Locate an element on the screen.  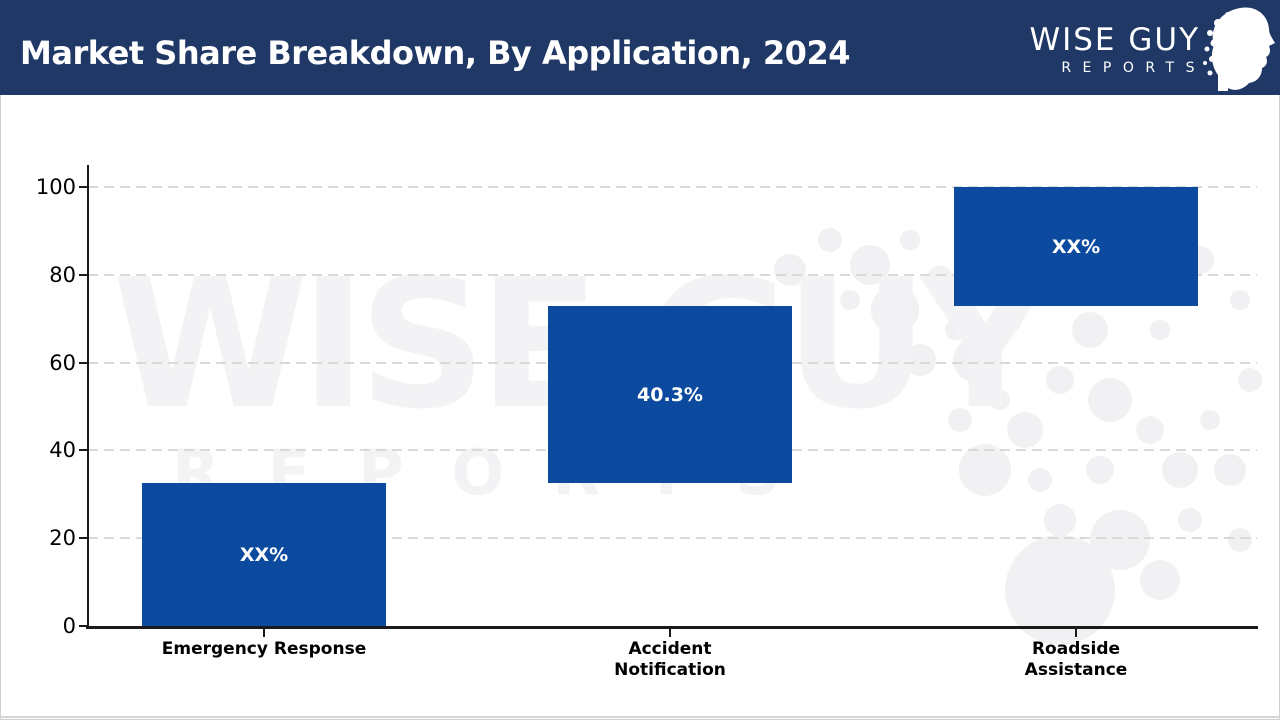
y-tick-label: 0 is located at coordinates (69, 626).